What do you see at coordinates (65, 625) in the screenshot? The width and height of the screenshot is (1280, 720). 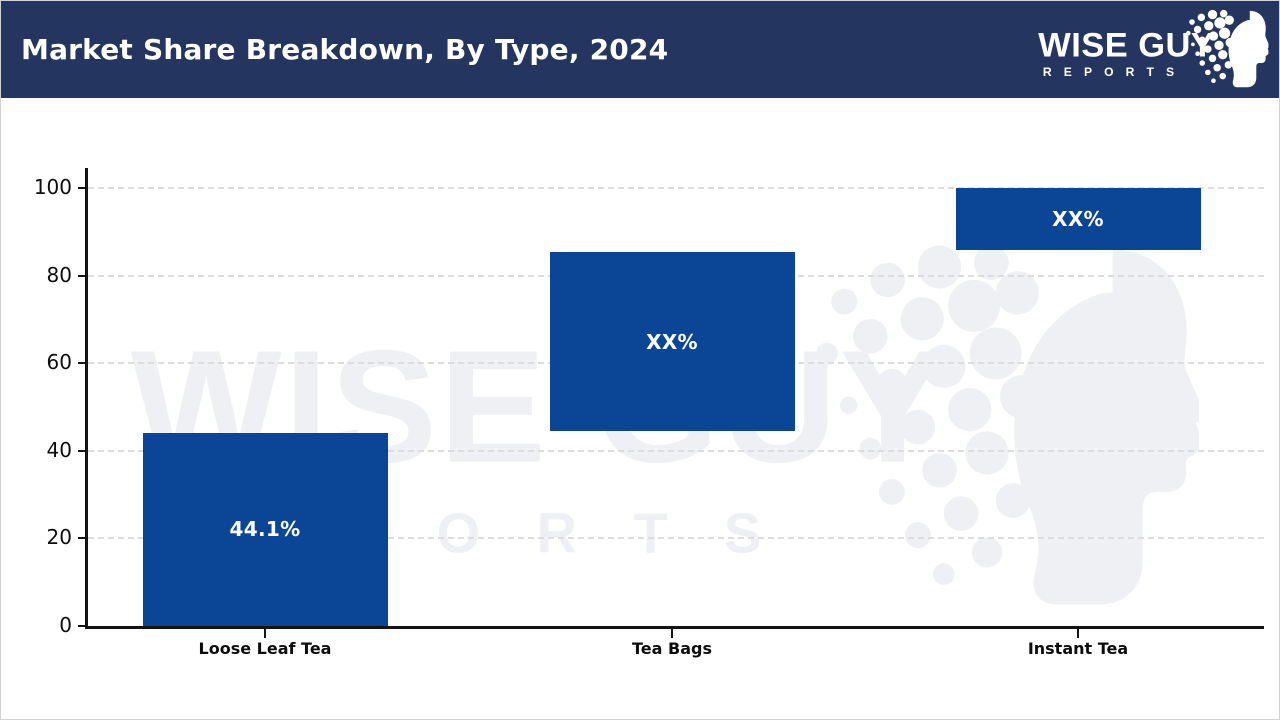 I see `y-tick-label-0: 0` at bounding box center [65, 625].